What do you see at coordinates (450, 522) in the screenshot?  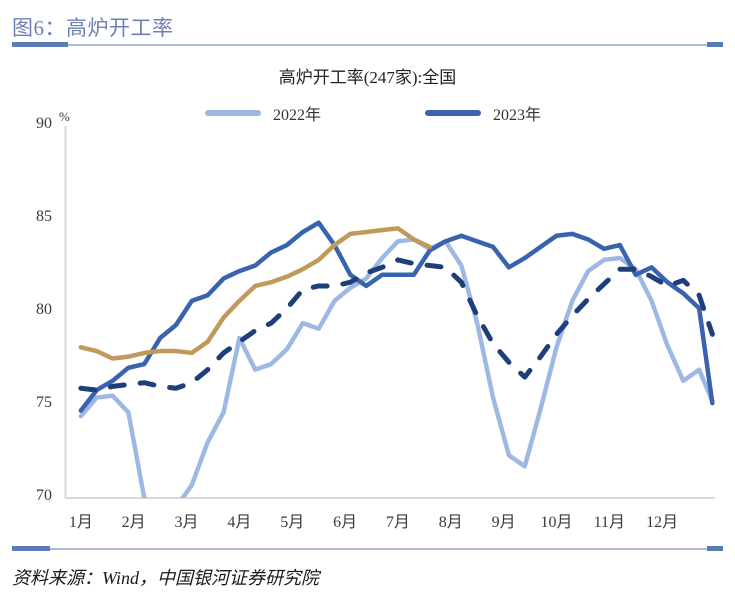 I see `x-tick-label-8: 8月` at bounding box center [450, 522].